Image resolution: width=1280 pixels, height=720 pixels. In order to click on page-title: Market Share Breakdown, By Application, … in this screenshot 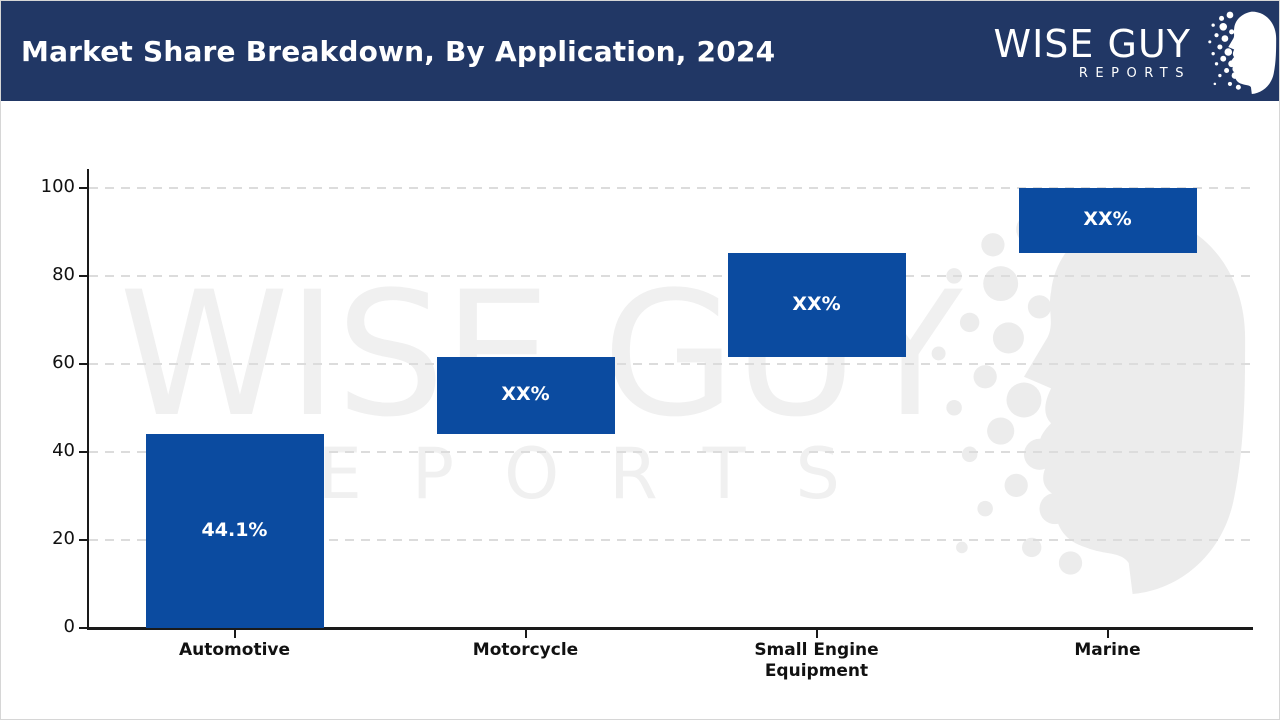, I will do `click(398, 51)`.